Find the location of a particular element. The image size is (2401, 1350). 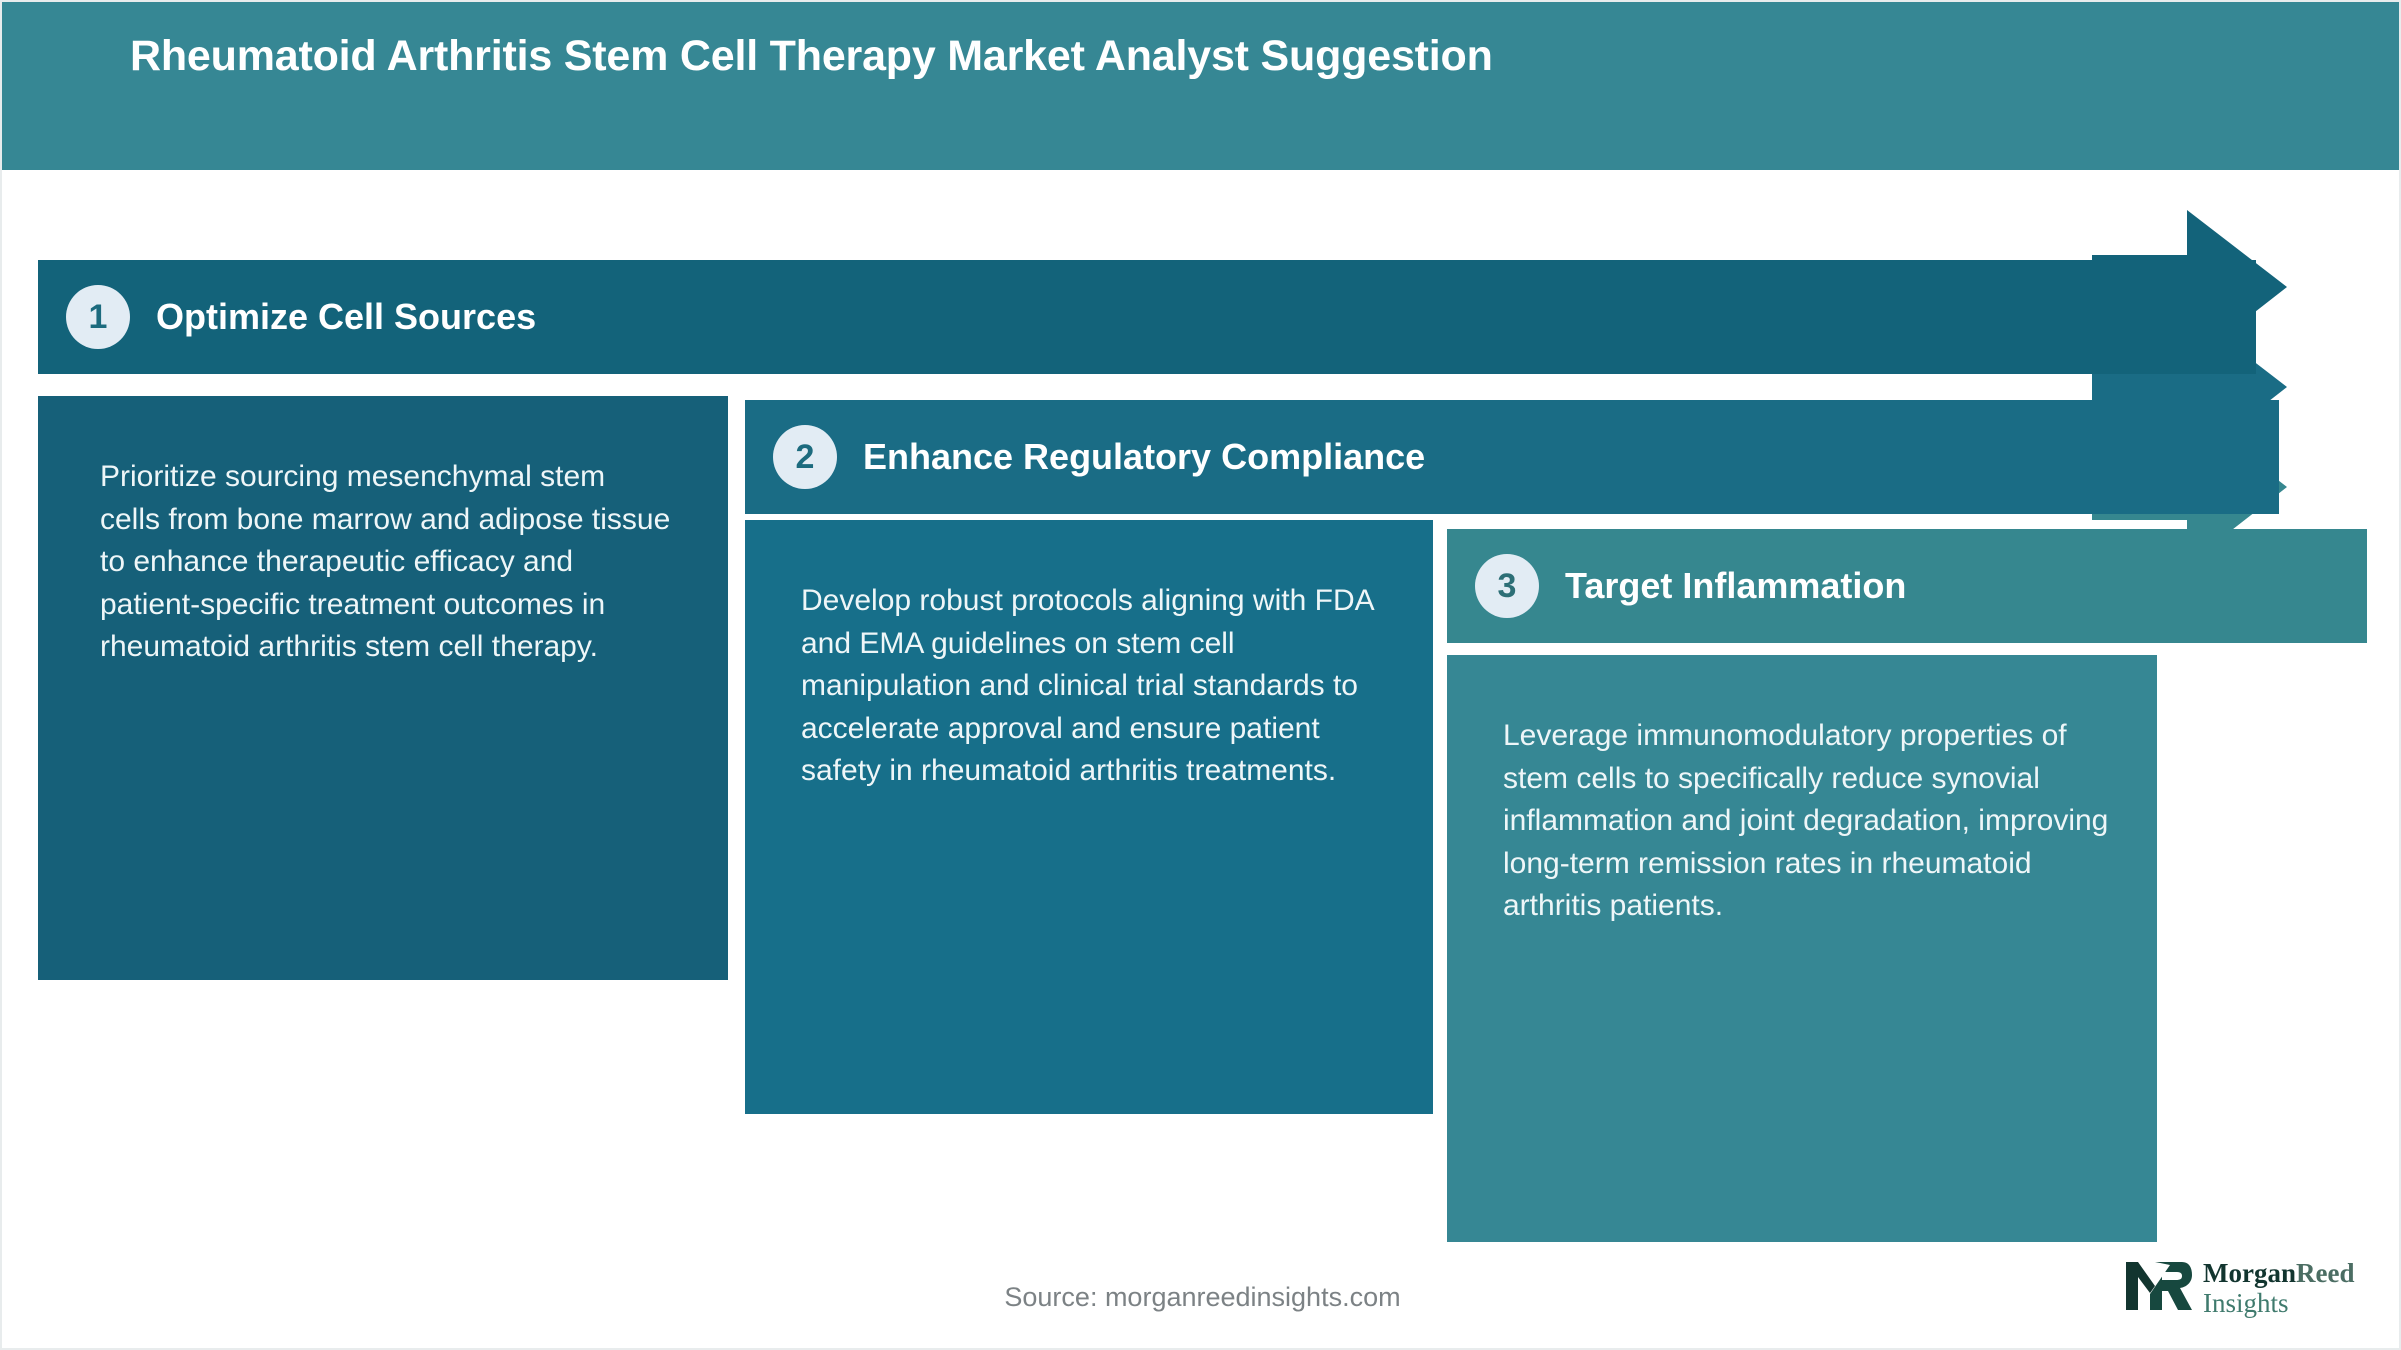

brand-logo-text: MorganReed Insights is located at coordinates (2278, 1288).